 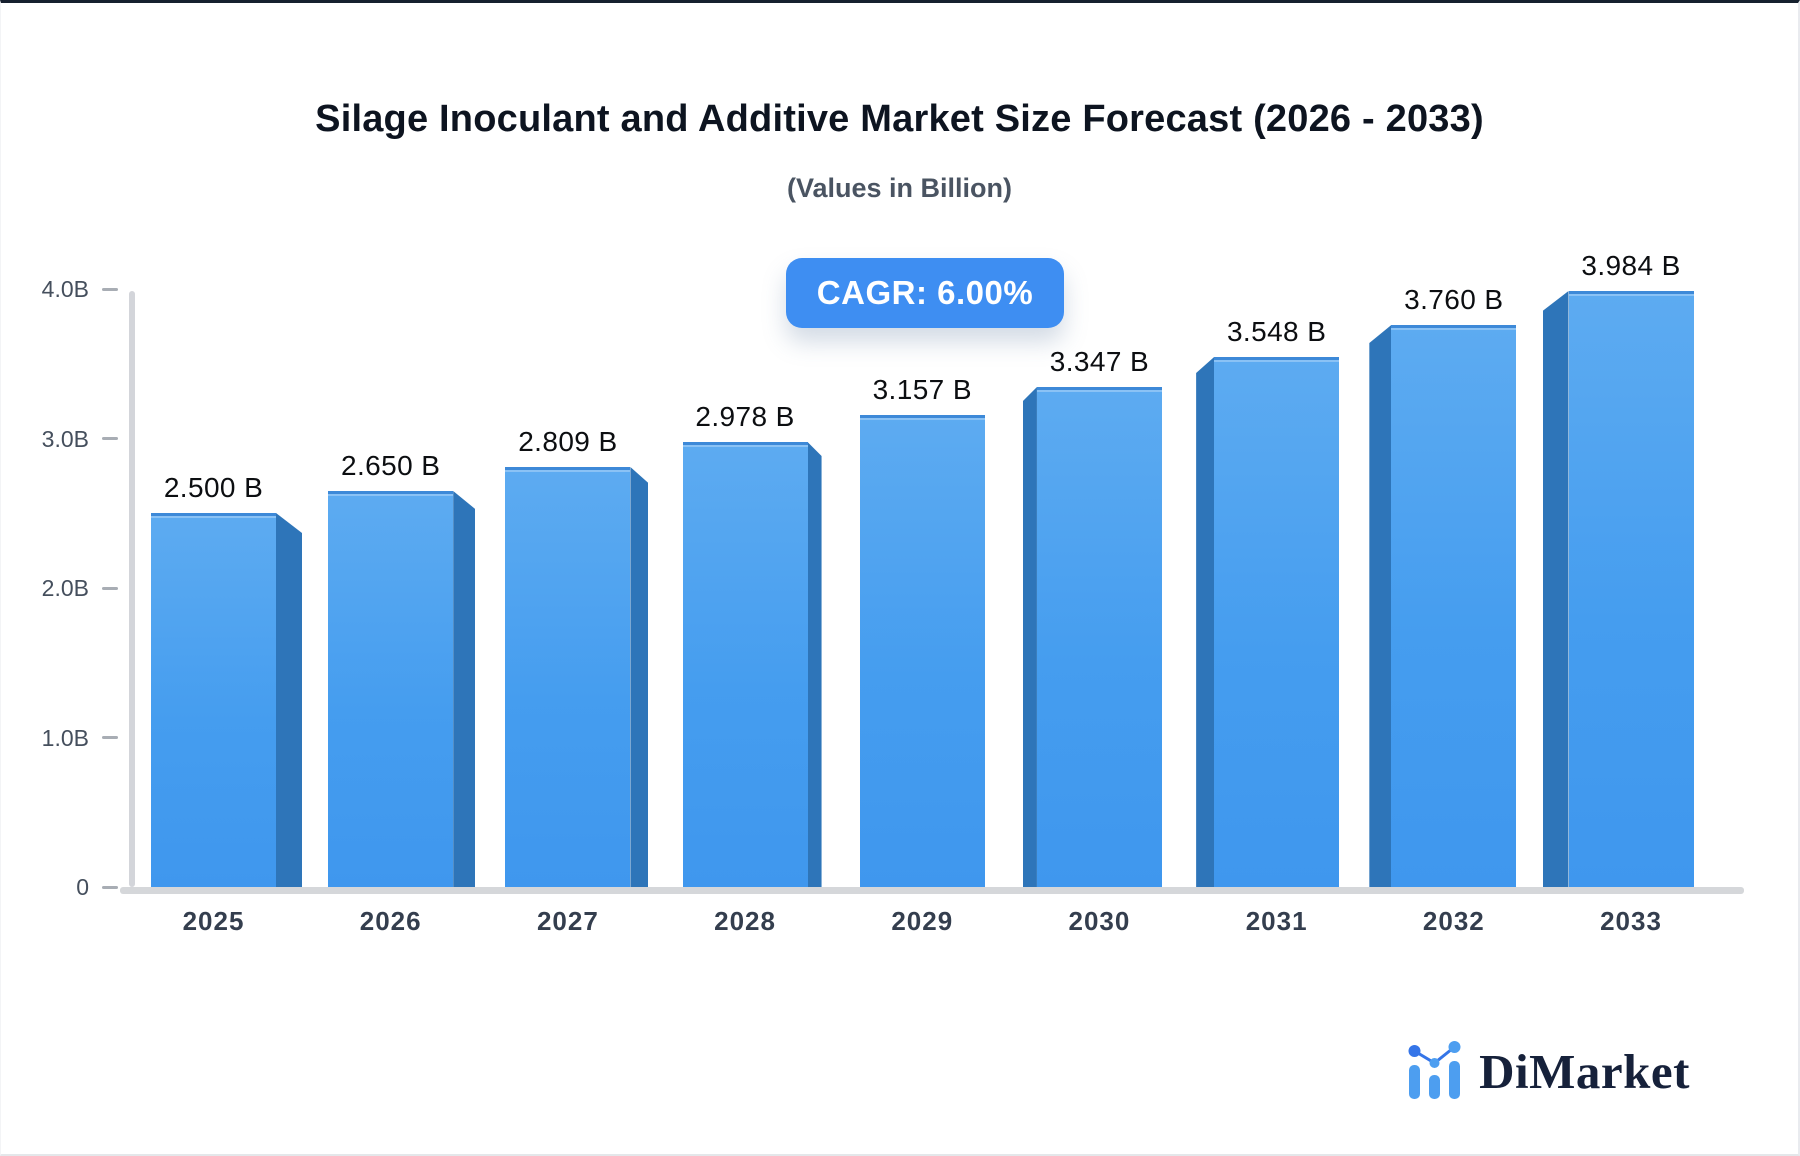 What do you see at coordinates (132, 589) in the screenshot?
I see `y-axis-line` at bounding box center [132, 589].